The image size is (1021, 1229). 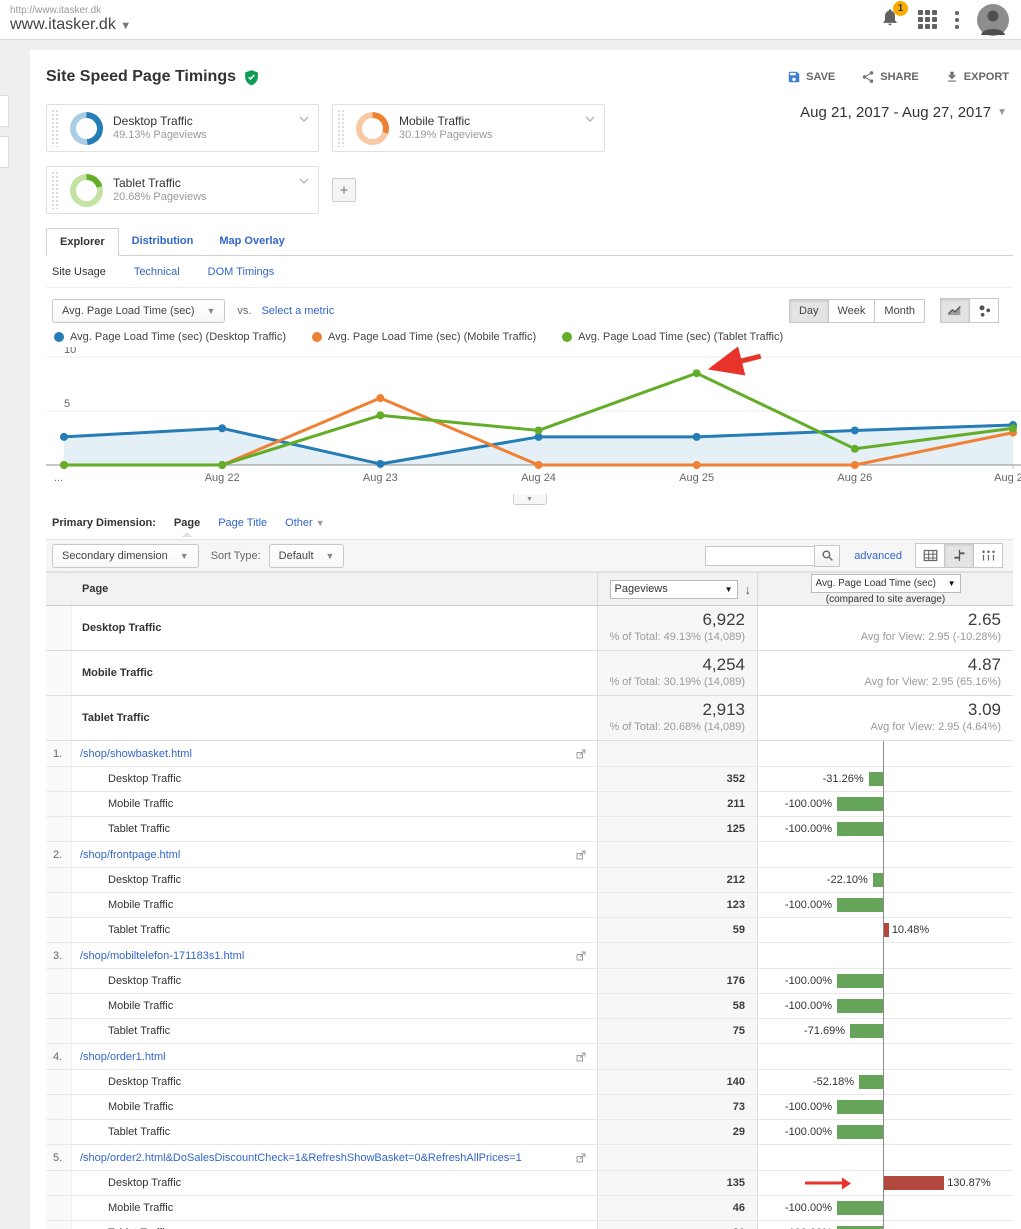 I want to click on metric-subtext: Avg for View: 2.95 (-10.28%), so click(x=930, y=637).